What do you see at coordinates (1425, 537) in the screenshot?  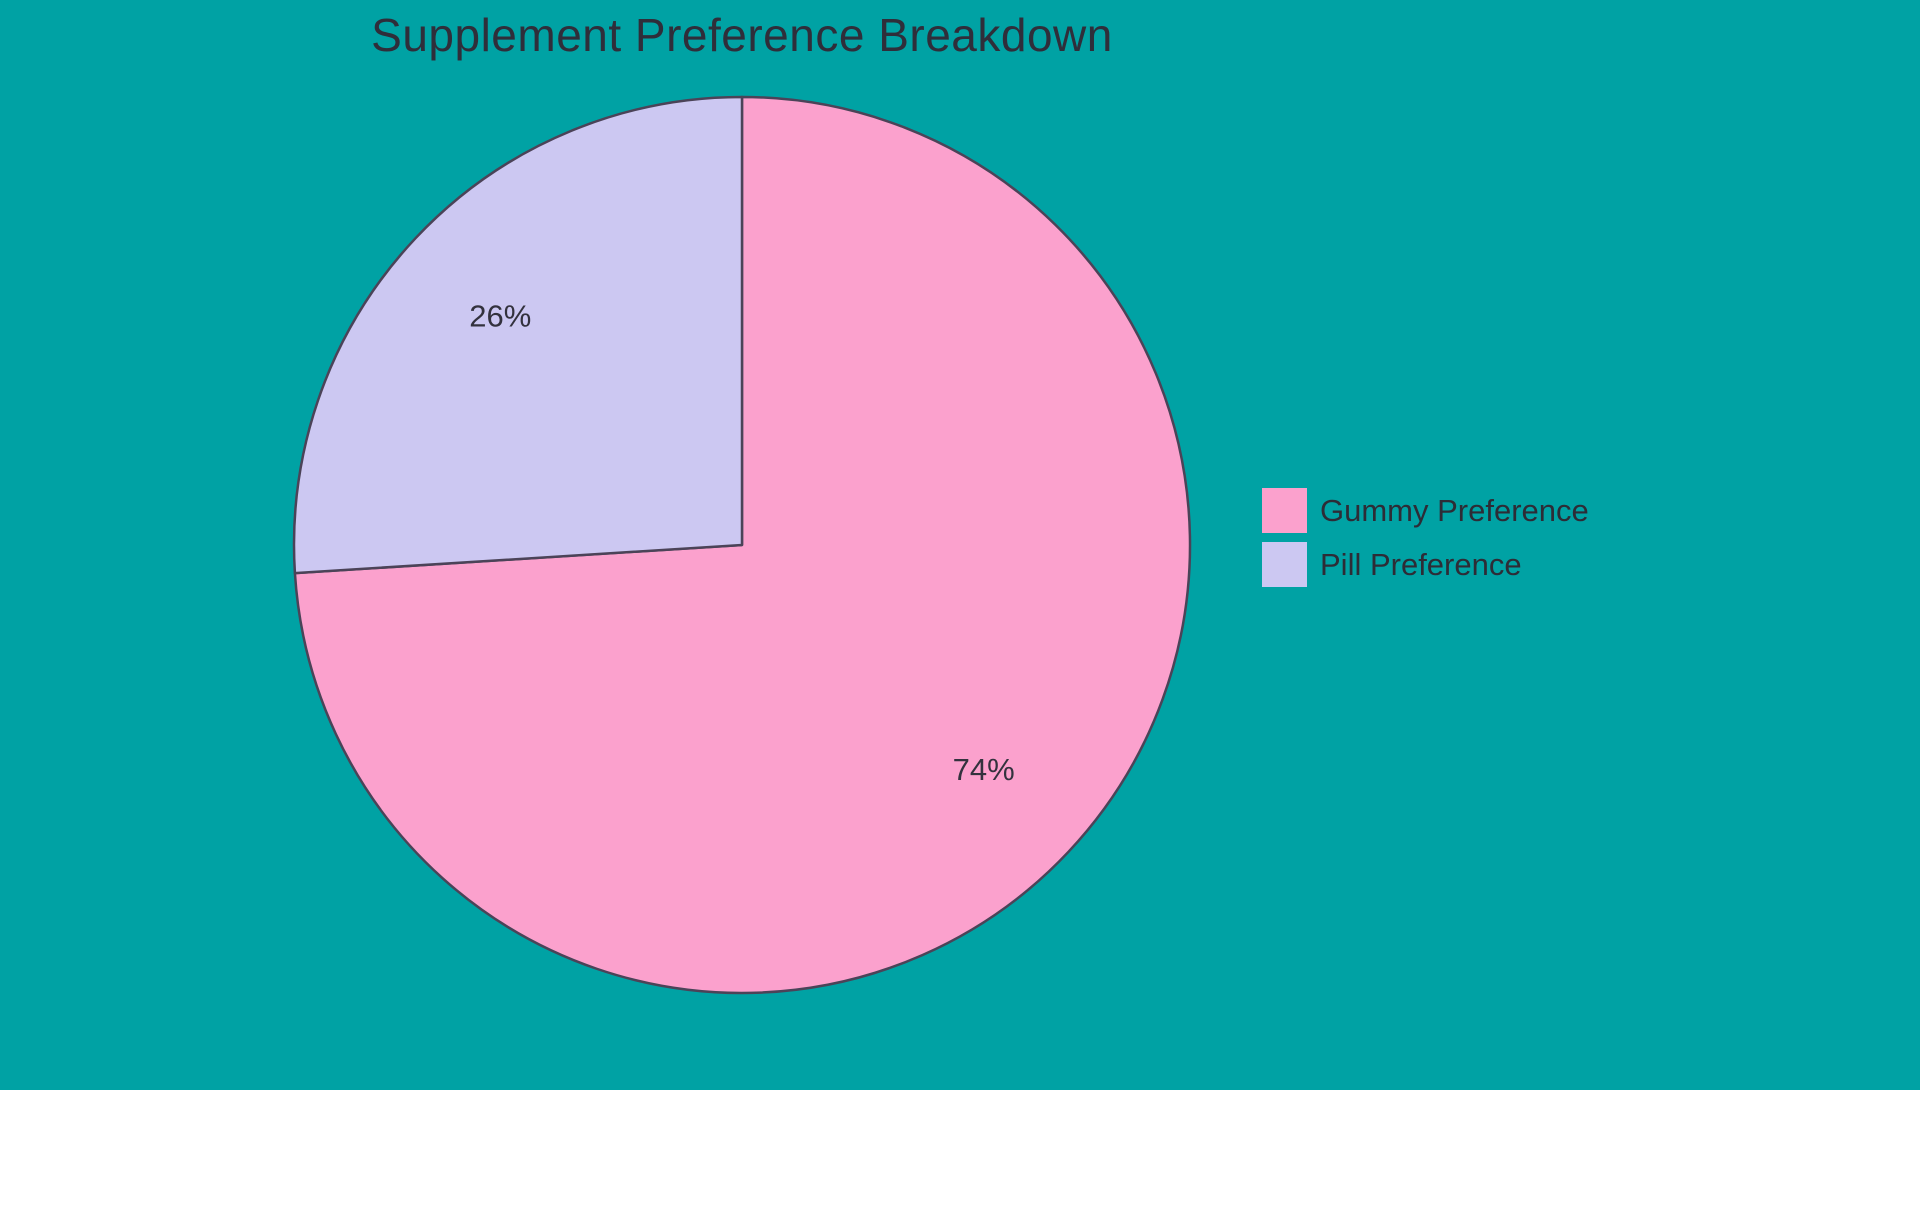 I see `legend: Gummy Preference Pill Preference` at bounding box center [1425, 537].